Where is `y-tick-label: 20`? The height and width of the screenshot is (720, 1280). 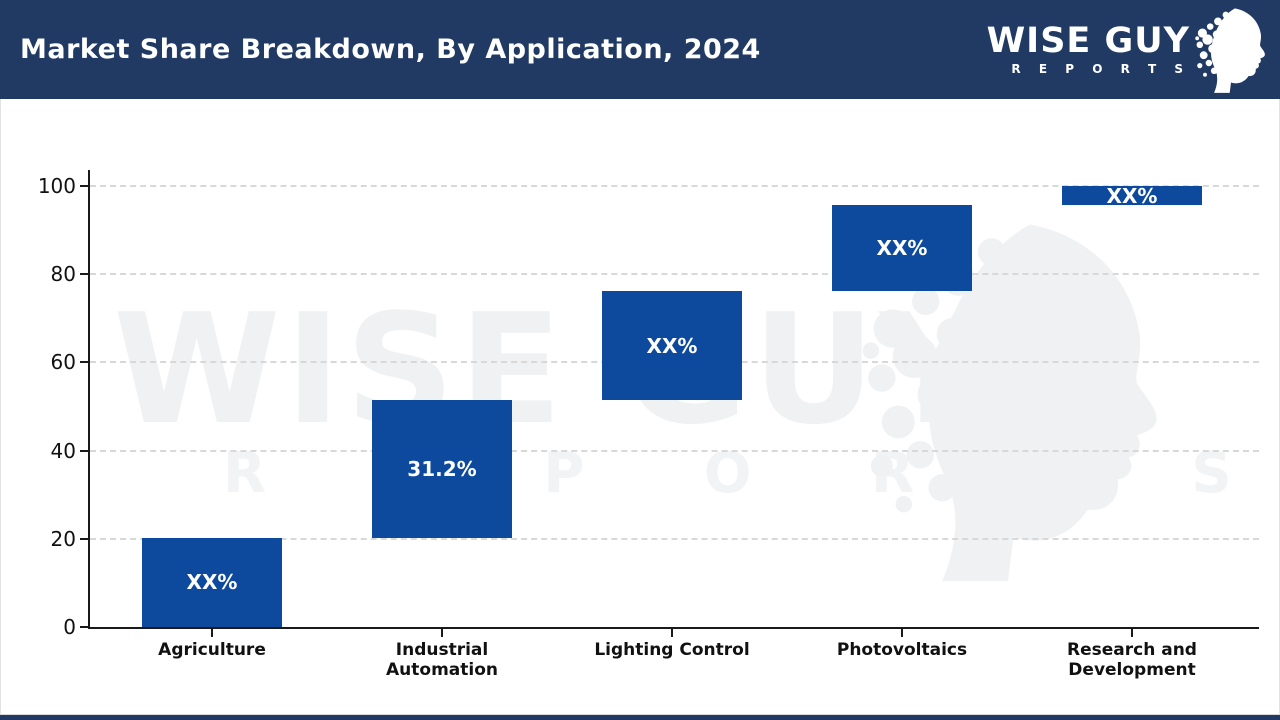
y-tick-label: 20 is located at coordinates (63, 538).